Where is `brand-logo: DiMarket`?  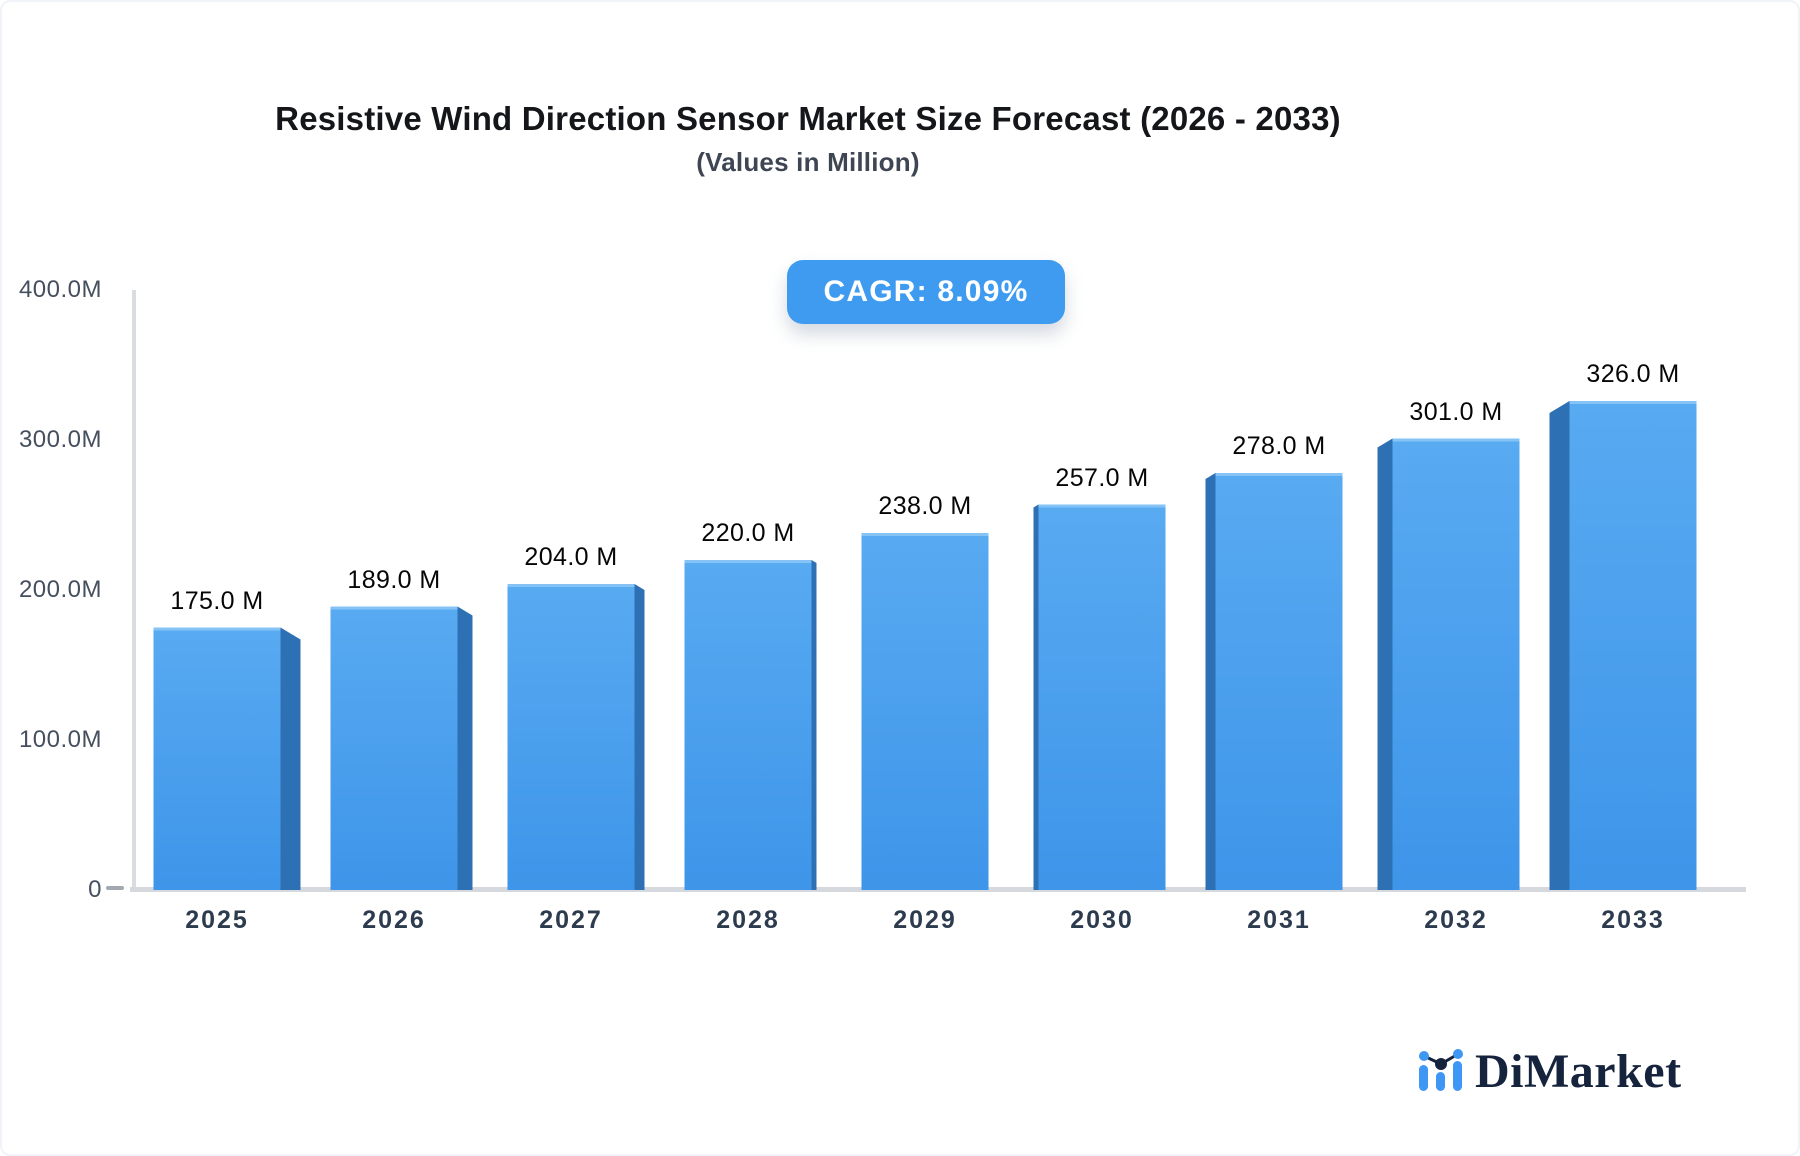 brand-logo: DiMarket is located at coordinates (1549, 1071).